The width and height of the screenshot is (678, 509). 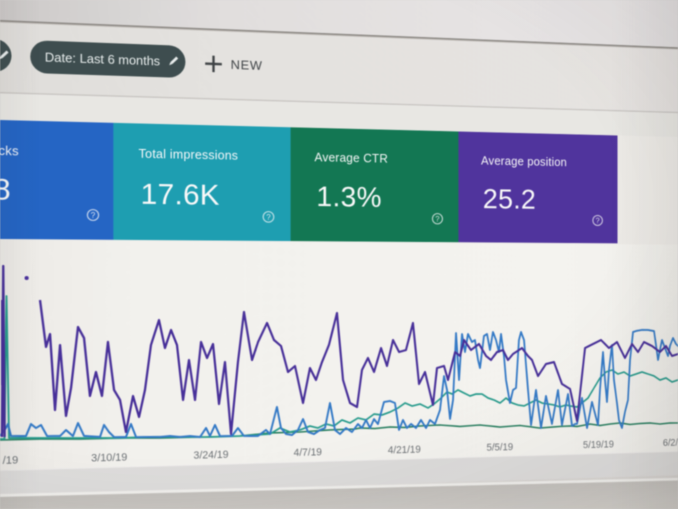 I want to click on svg-text: 17.6K, so click(x=180, y=194).